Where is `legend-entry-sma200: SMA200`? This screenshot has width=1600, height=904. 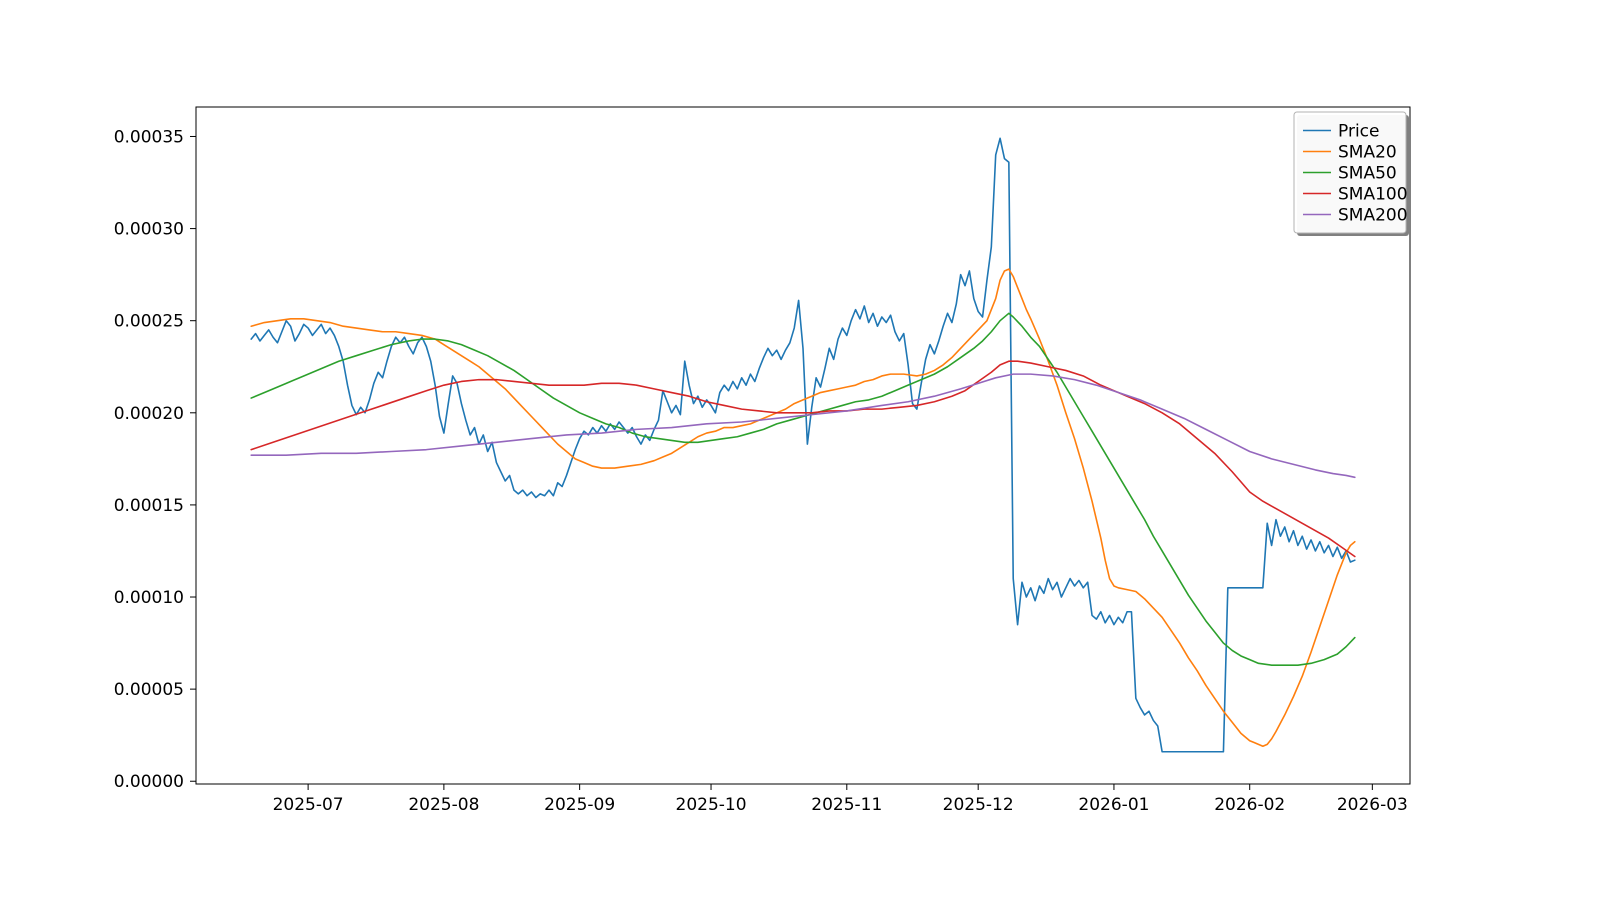
legend-entry-sma200: SMA200 is located at coordinates (1355, 216).